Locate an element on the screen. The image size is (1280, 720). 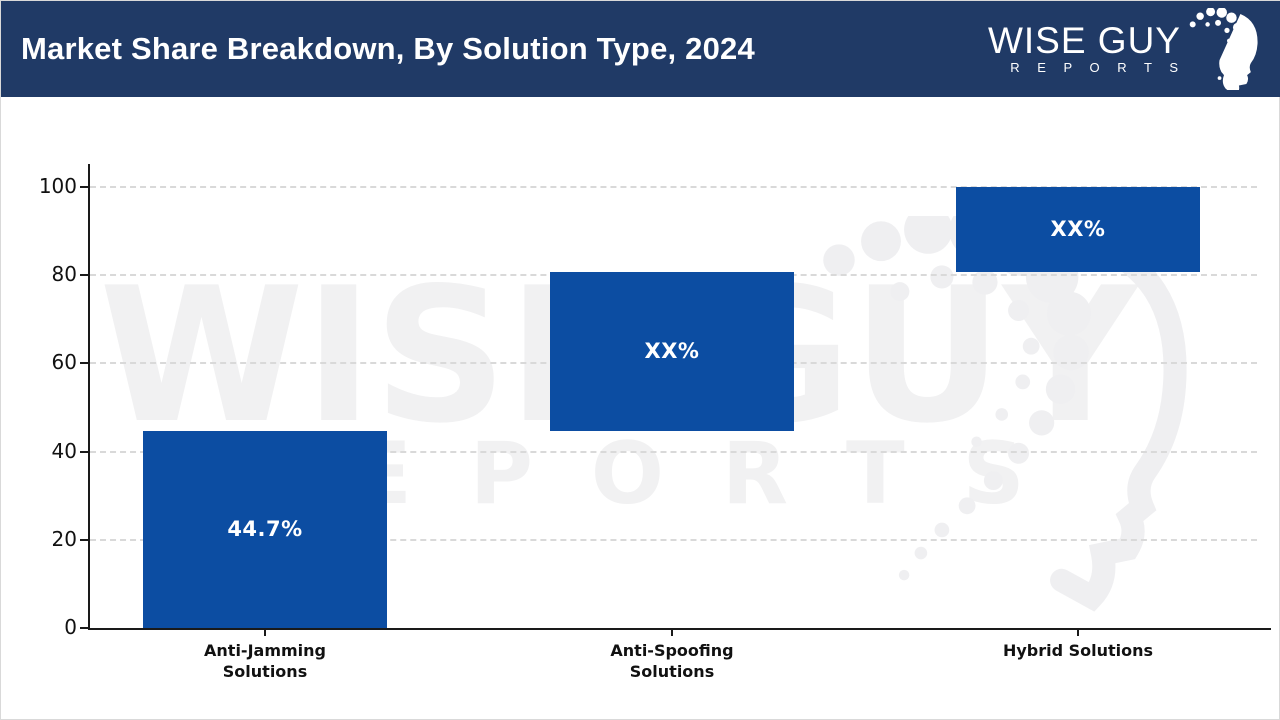
logo-reports-text: R E P O R T S is located at coordinates (1097, 67).